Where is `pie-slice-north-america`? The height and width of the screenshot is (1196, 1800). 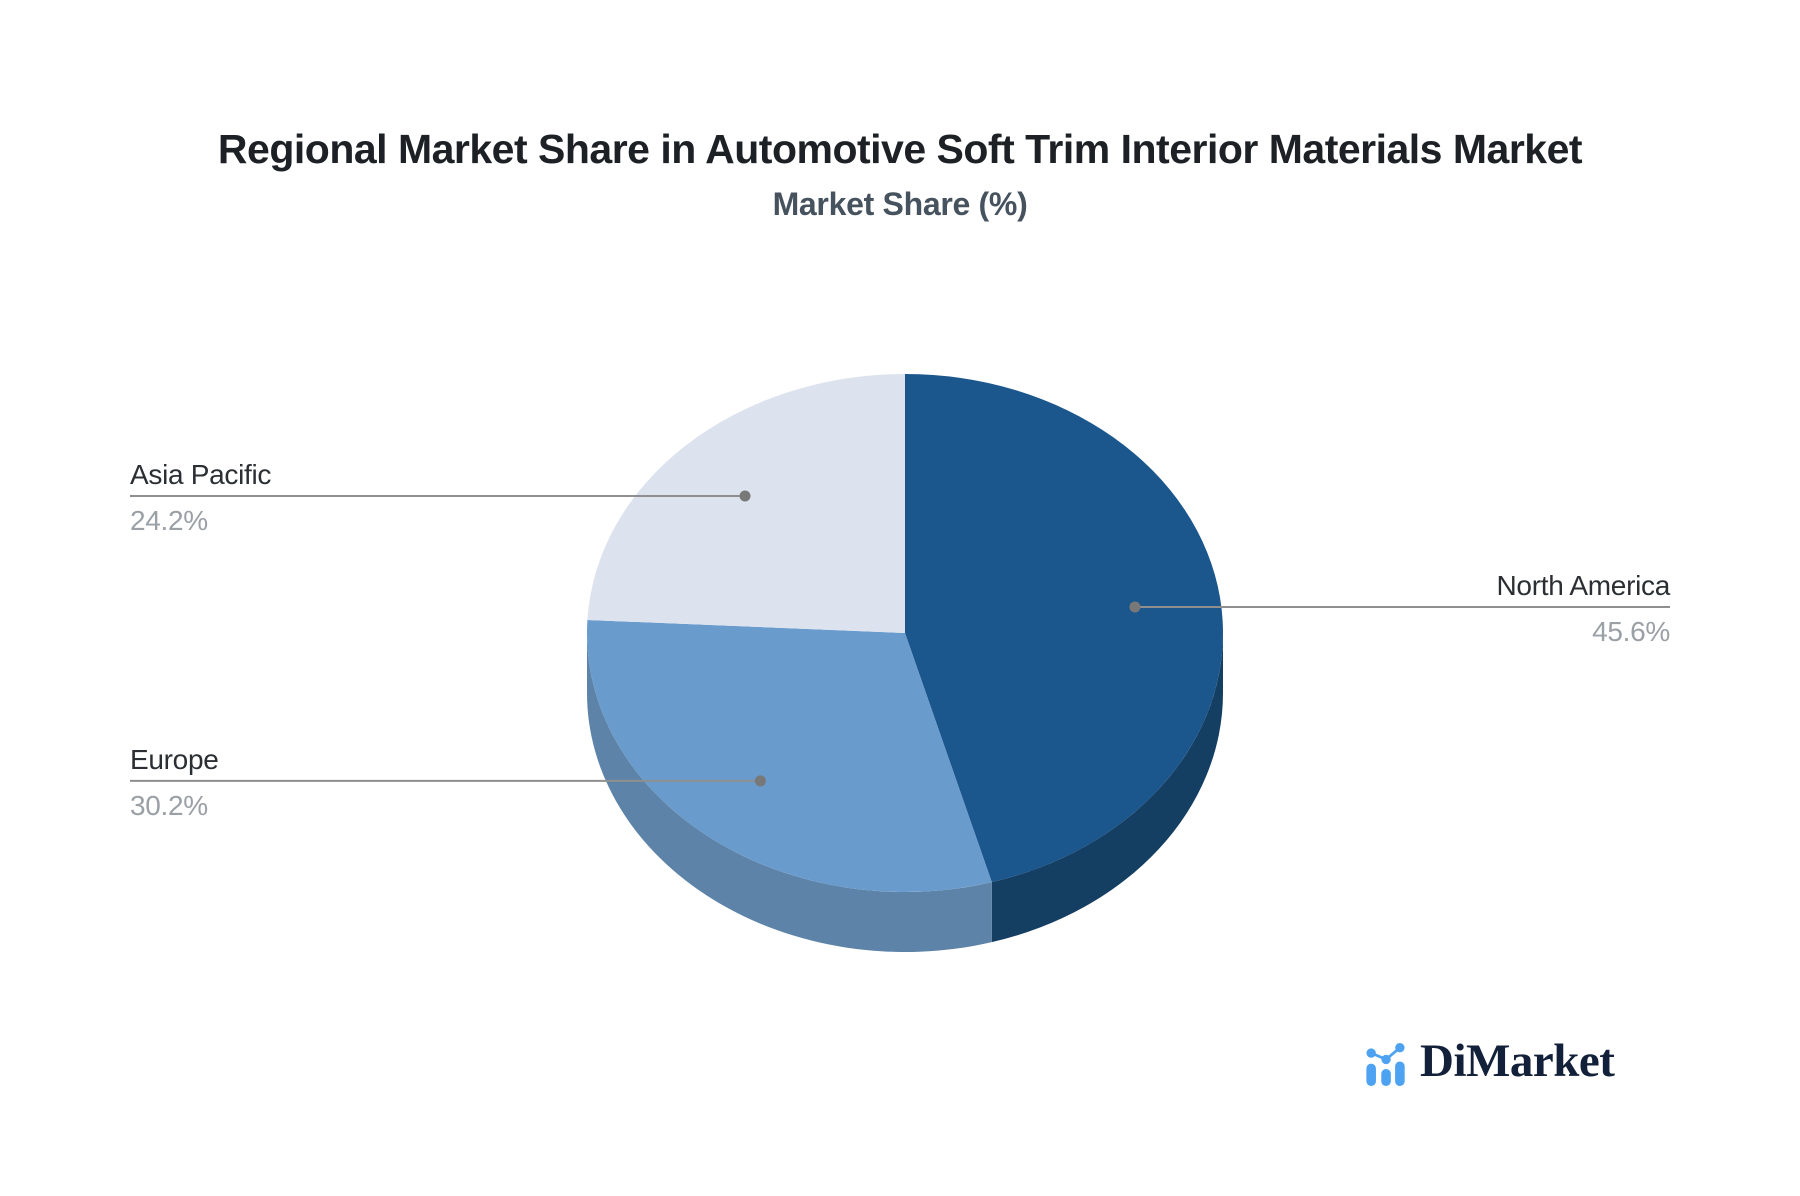 pie-slice-north-america is located at coordinates (1064, 628).